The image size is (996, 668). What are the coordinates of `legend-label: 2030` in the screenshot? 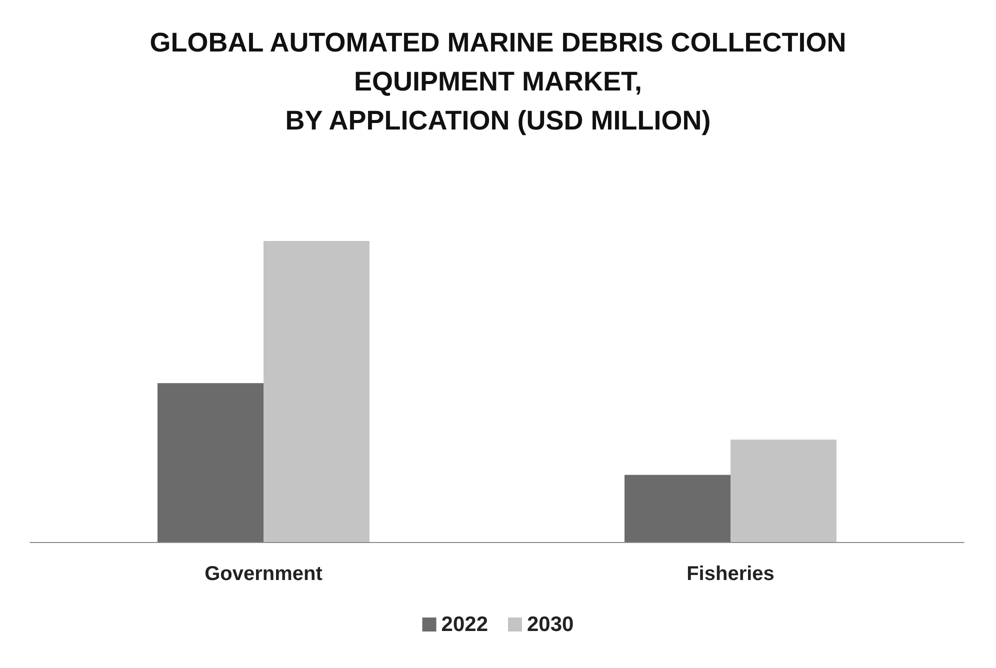 It's located at (550, 624).